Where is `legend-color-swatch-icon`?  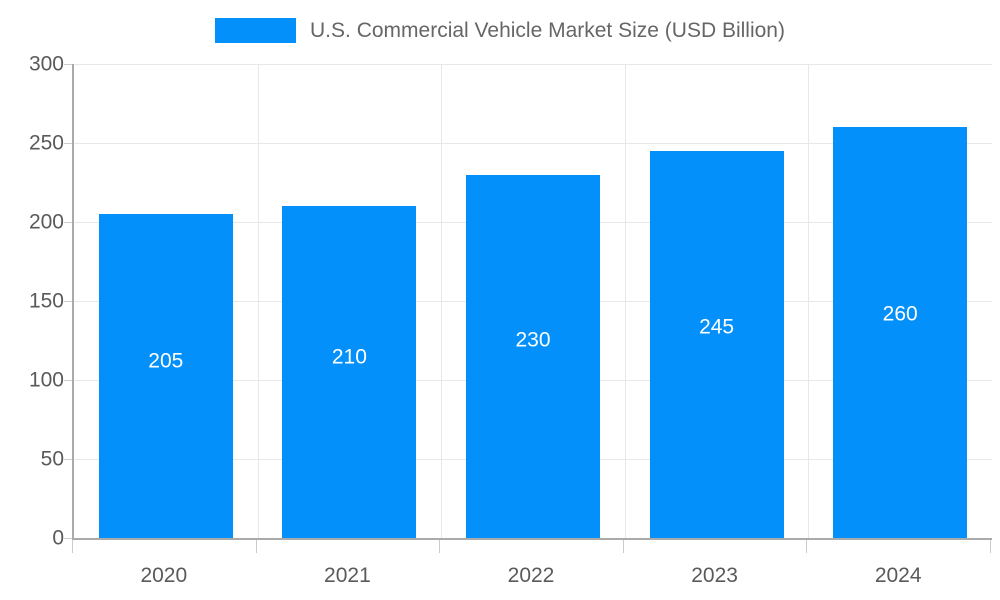 legend-color-swatch-icon is located at coordinates (256, 30).